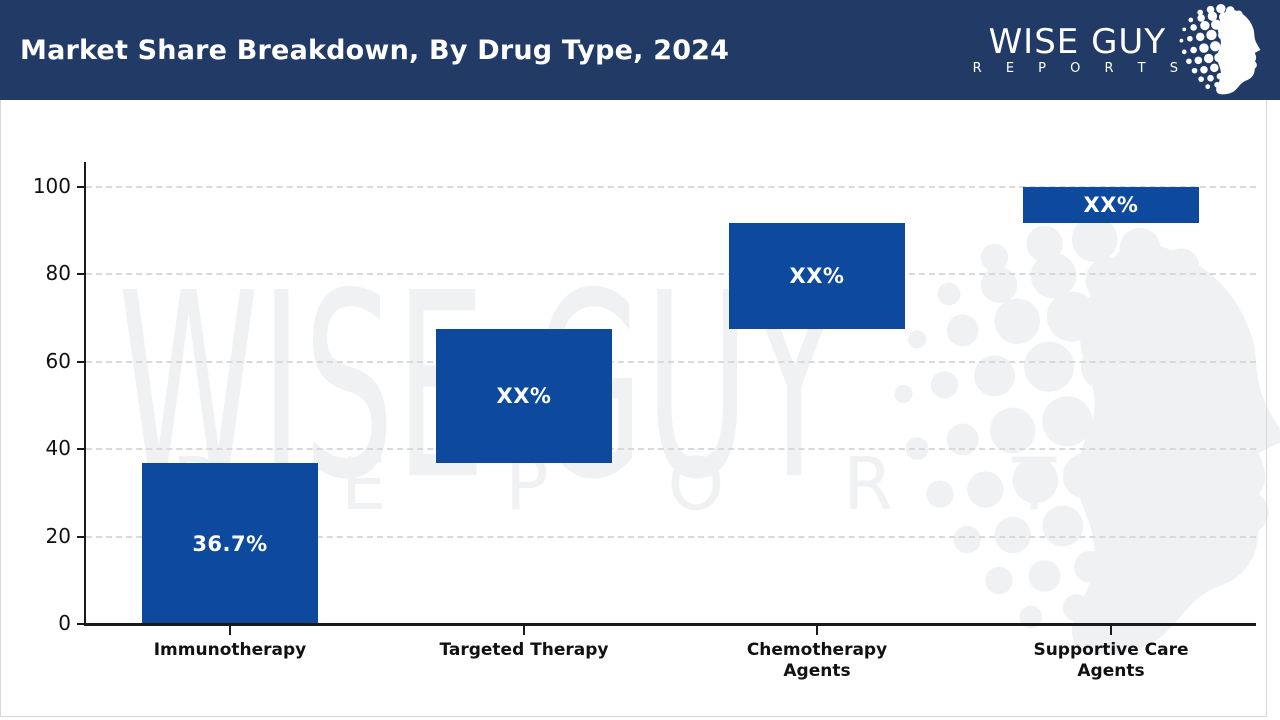  What do you see at coordinates (0, 408) in the screenshot?
I see `canvas-border-left` at bounding box center [0, 408].